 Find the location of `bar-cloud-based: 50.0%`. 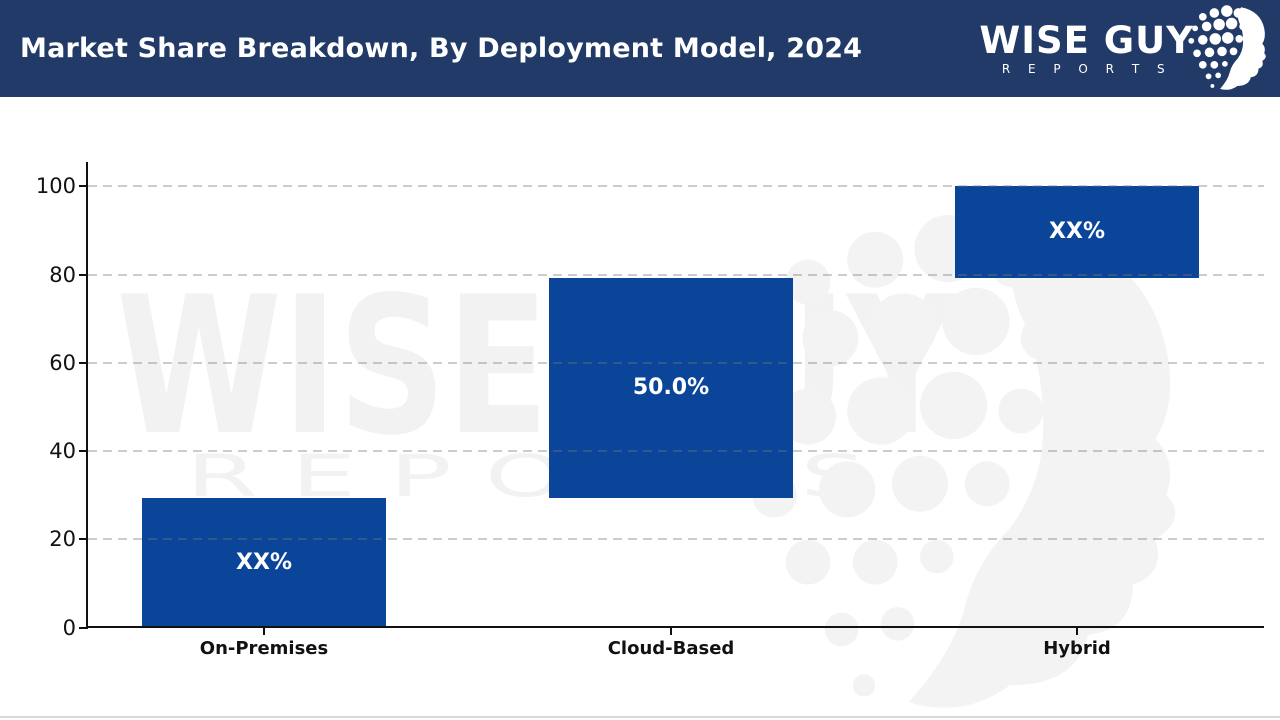

bar-cloud-based: 50.0% is located at coordinates (671, 388).